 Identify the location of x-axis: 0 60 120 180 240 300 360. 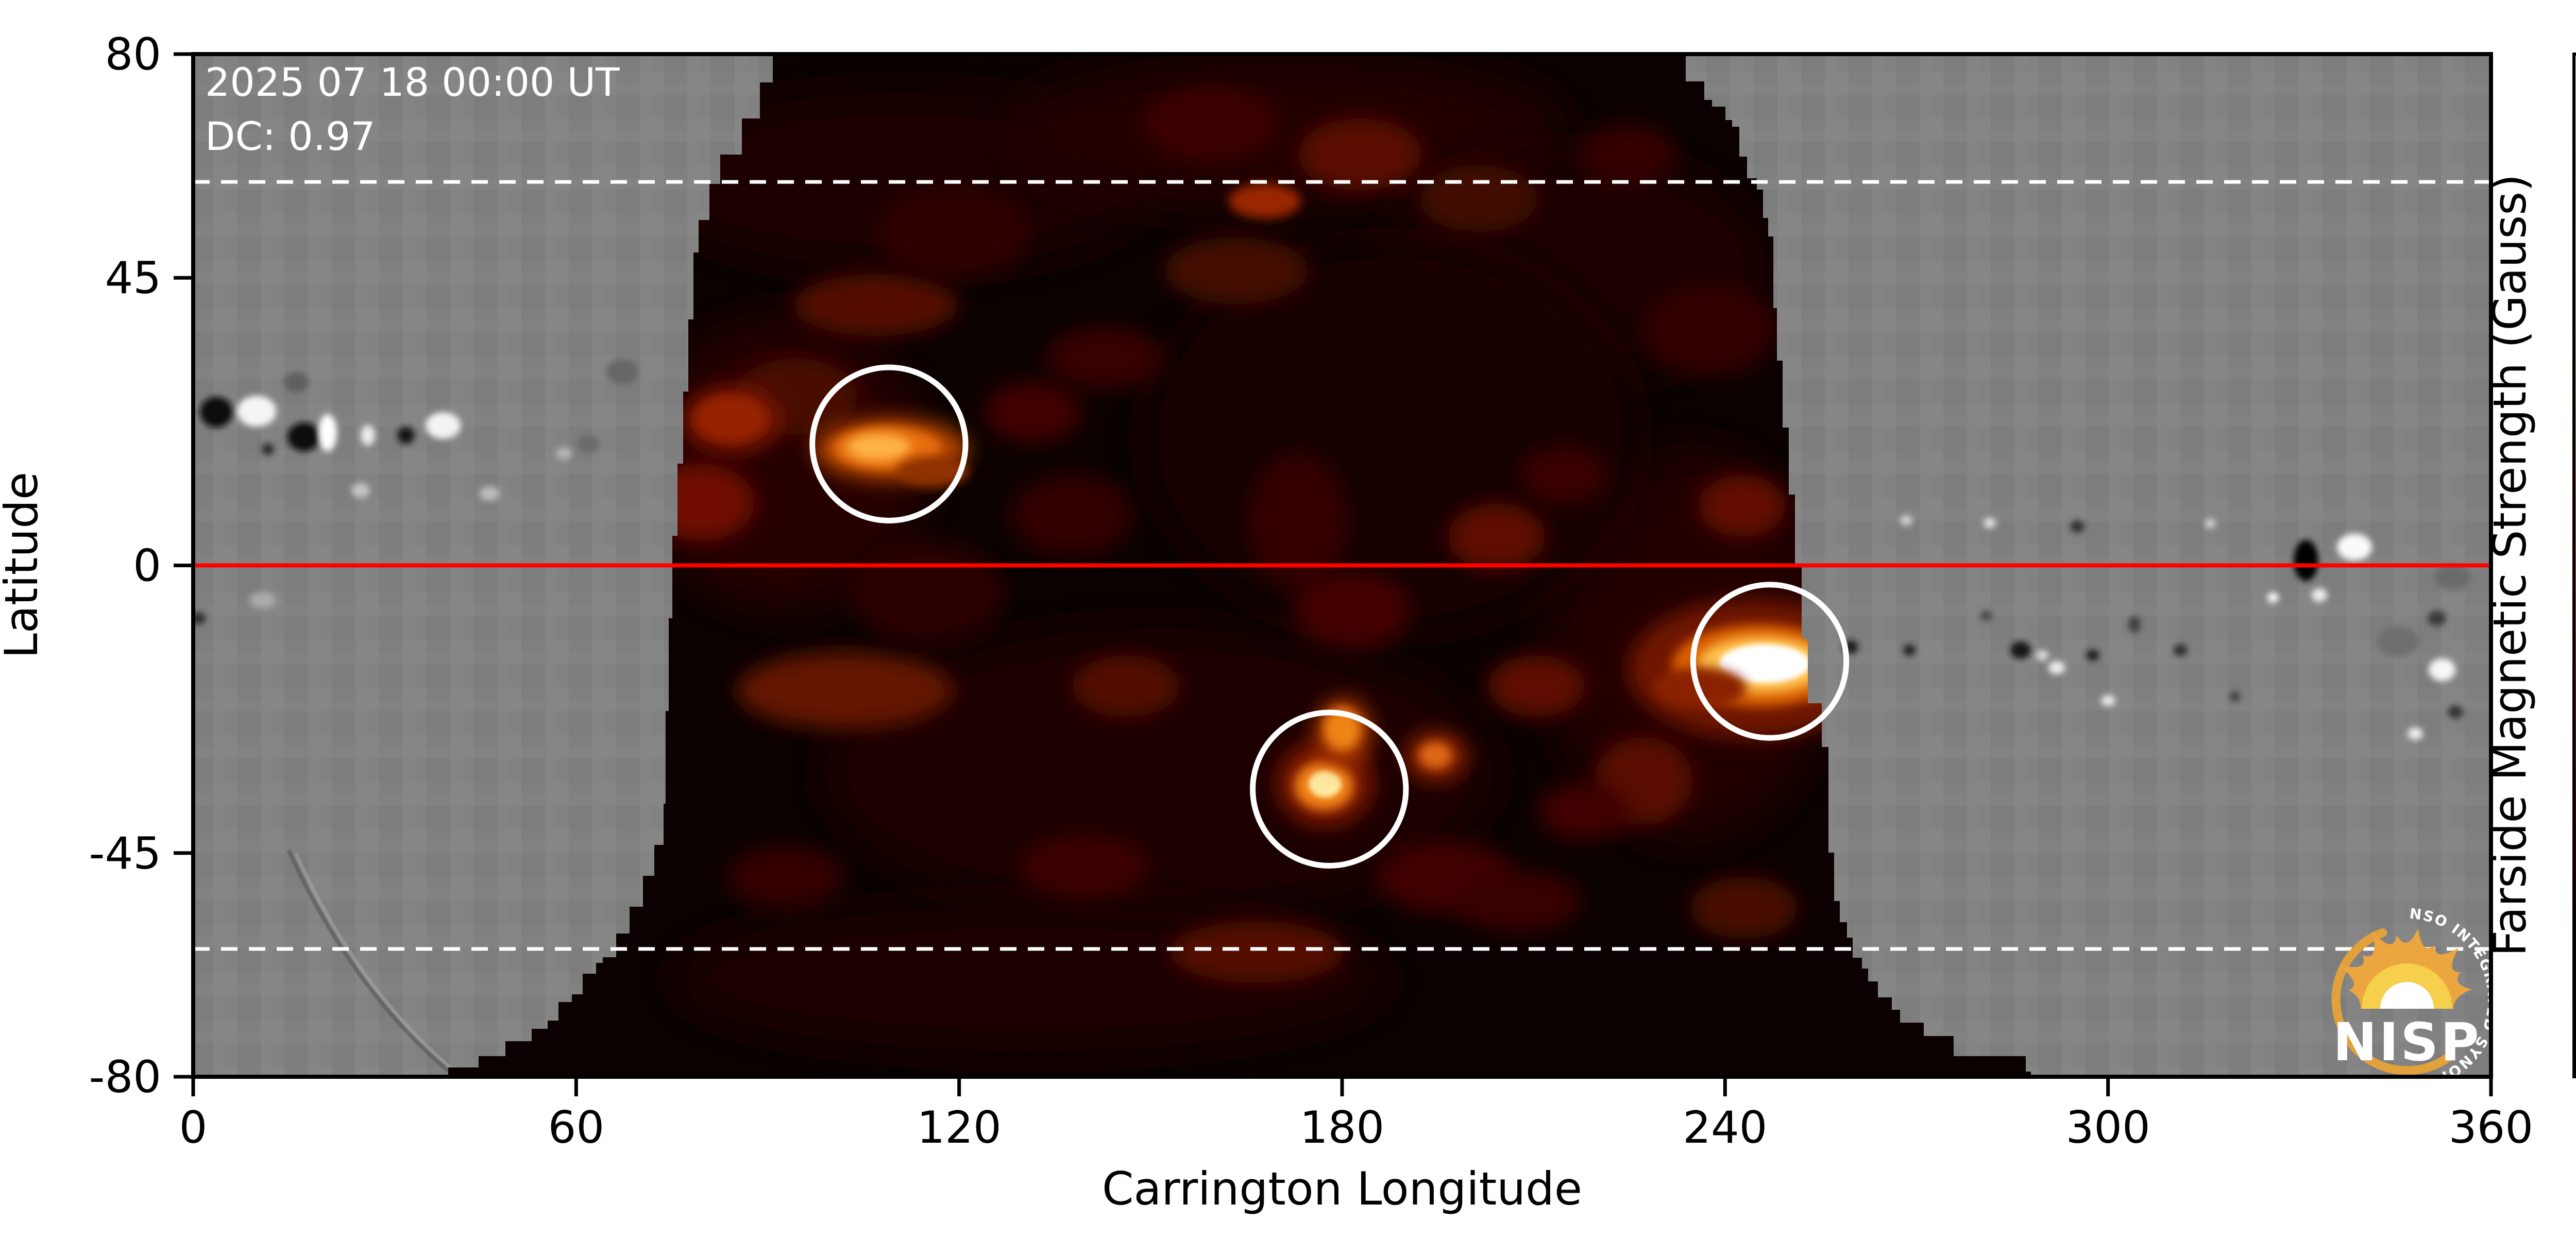
(1356, 1115).